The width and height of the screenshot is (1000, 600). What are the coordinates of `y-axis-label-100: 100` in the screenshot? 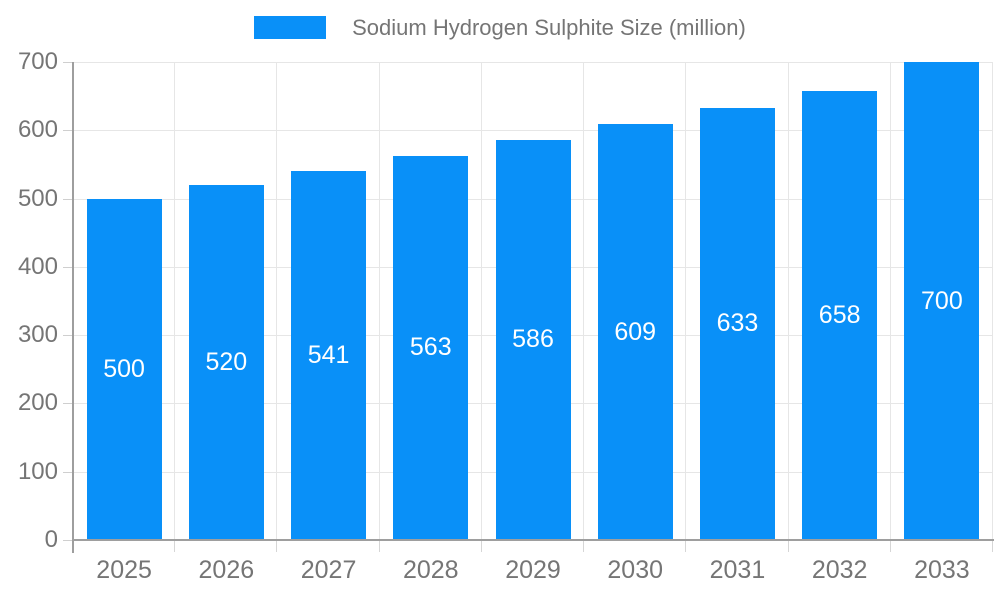 It's located at (37, 471).